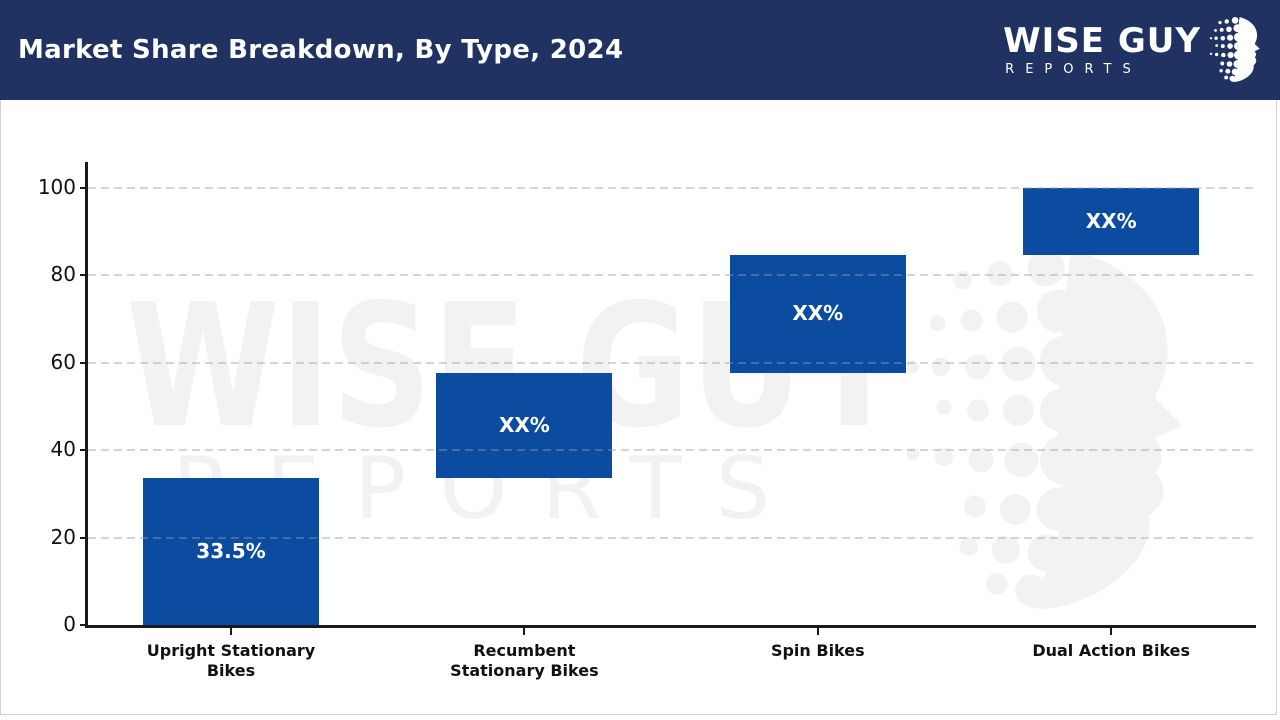 This screenshot has width=1280, height=720. I want to click on y-axis-line, so click(86, 395).